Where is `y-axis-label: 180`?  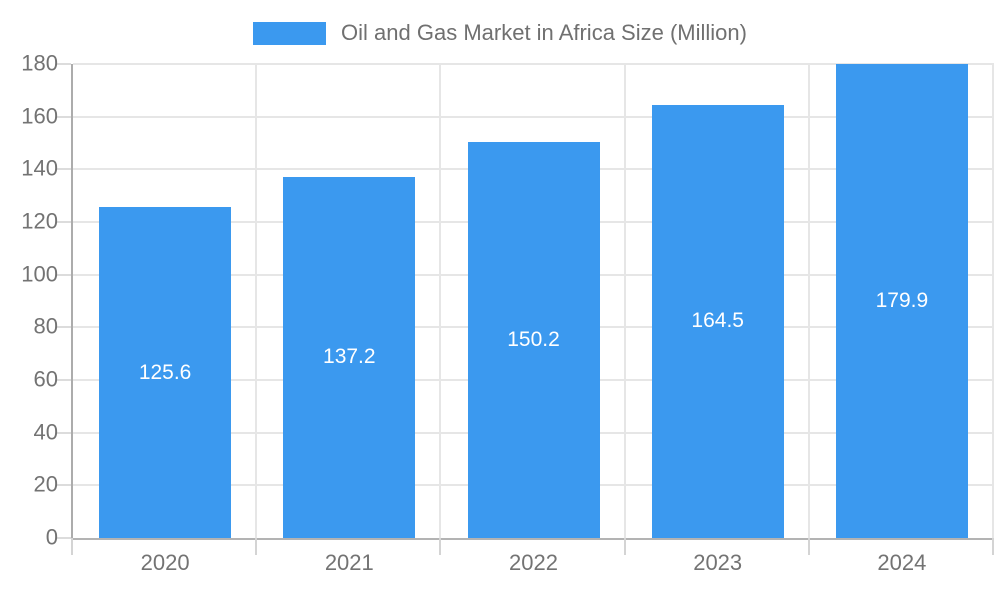 y-axis-label: 180 is located at coordinates (39, 63).